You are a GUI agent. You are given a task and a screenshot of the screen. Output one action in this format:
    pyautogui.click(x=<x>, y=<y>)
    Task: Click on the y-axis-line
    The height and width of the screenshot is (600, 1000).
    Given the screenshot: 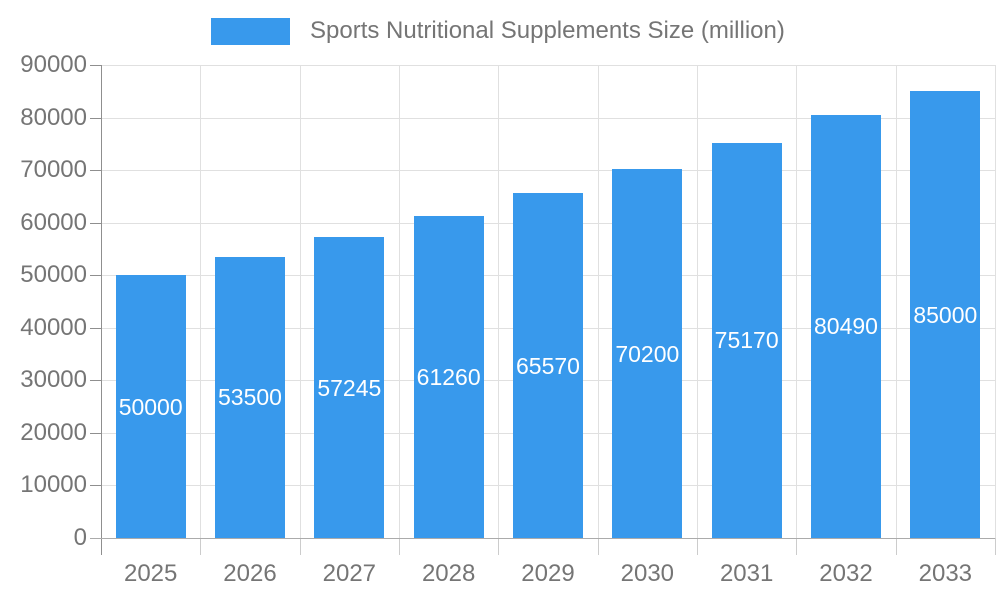 What is the action you would take?
    pyautogui.click(x=101, y=310)
    